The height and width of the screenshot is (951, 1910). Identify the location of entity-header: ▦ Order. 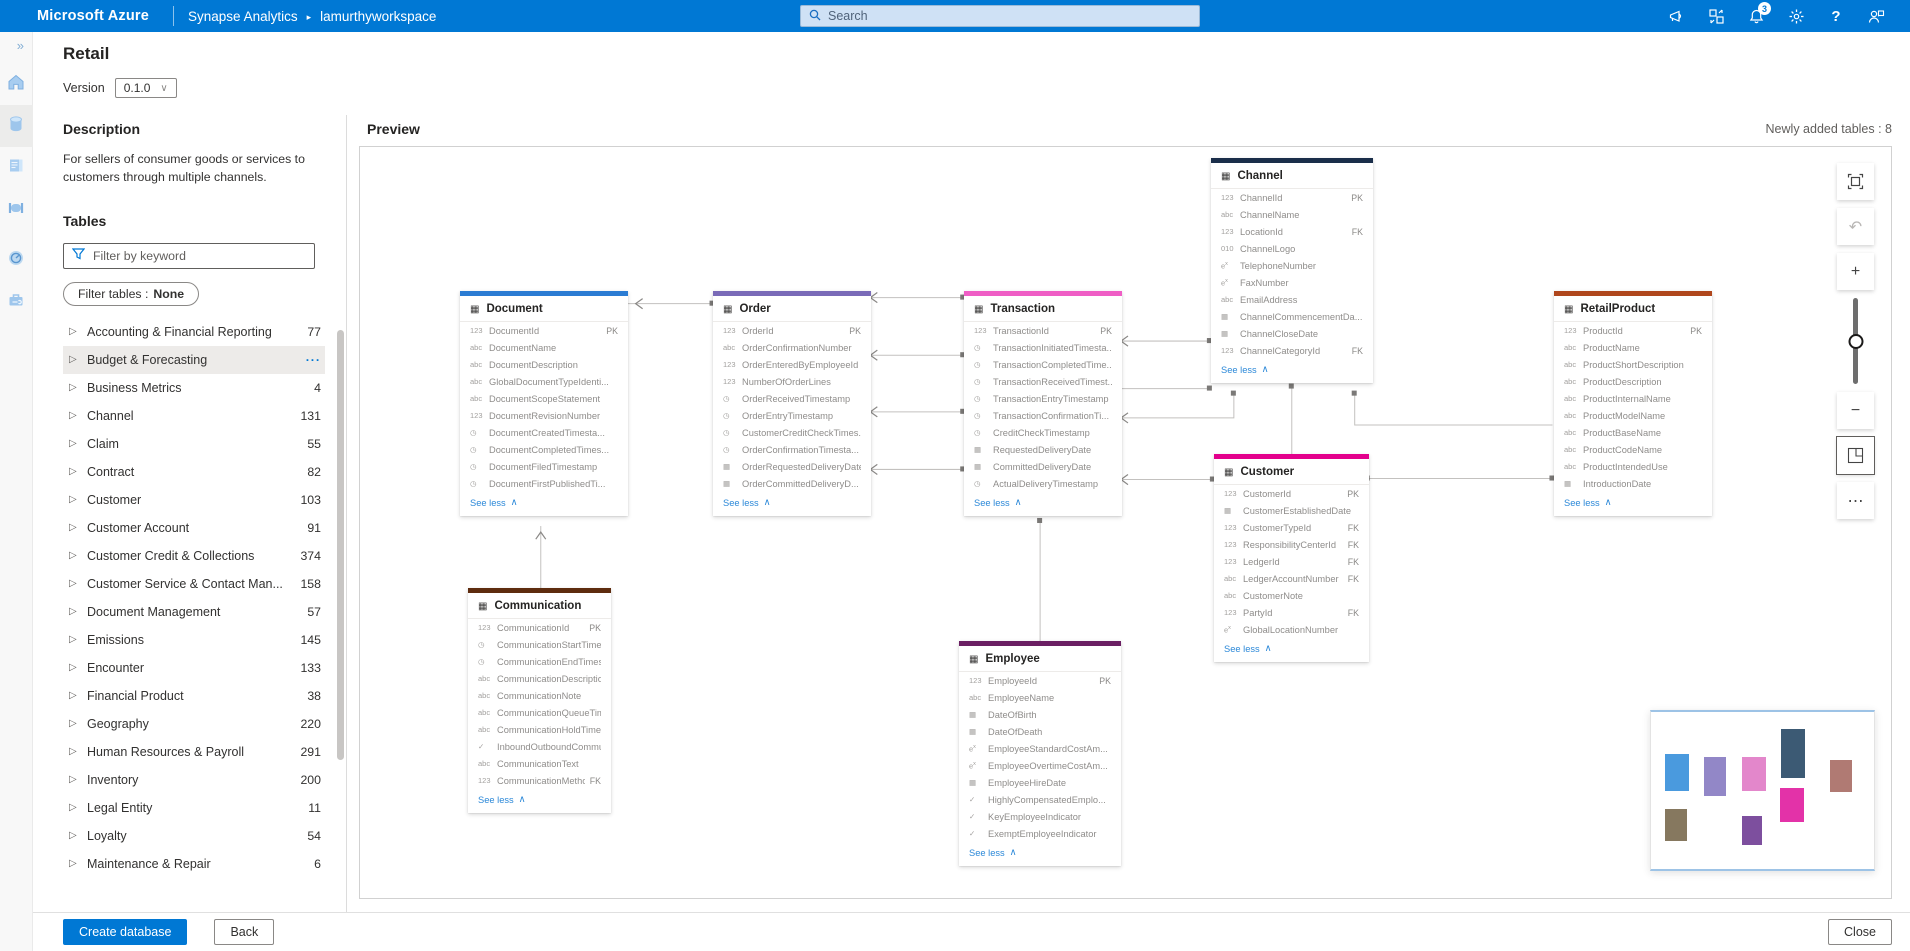
(792, 309).